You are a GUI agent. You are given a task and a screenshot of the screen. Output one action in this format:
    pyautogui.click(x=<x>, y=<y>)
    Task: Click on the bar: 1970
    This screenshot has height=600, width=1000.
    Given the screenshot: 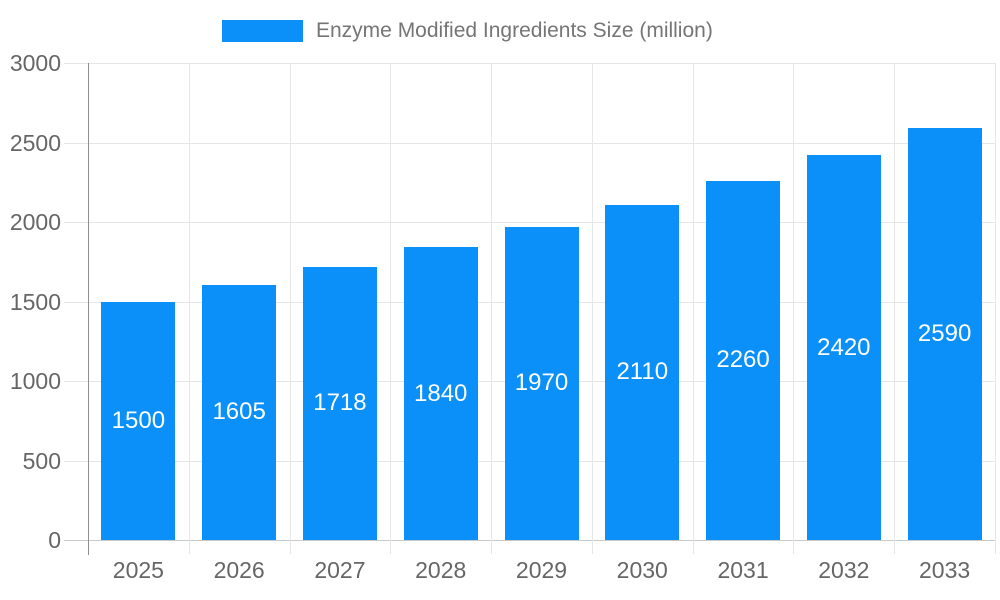 What is the action you would take?
    pyautogui.click(x=541, y=383)
    